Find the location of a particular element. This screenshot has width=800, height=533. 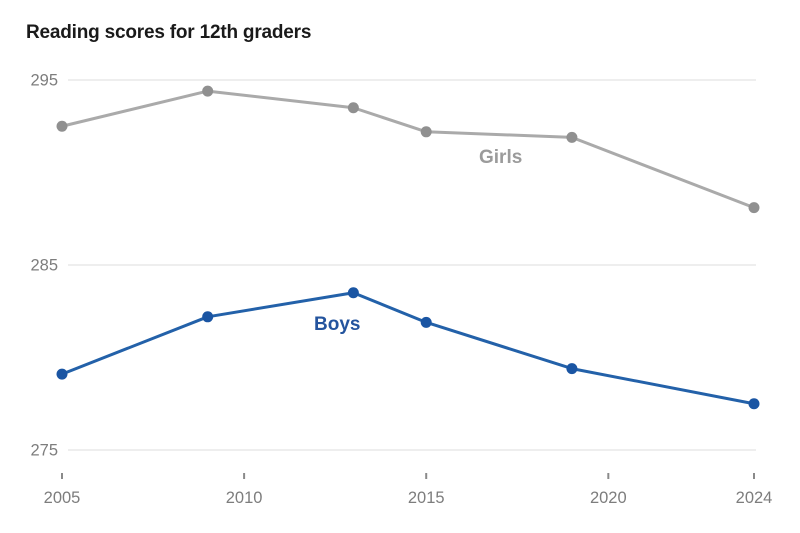

girls-point-2015 is located at coordinates (426, 132).